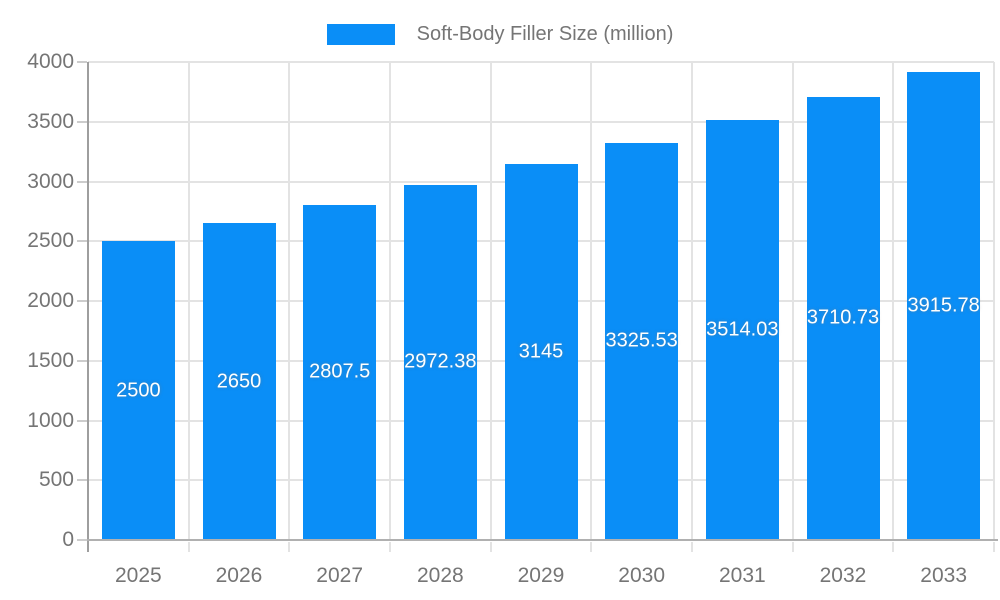 This screenshot has height=600, width=1000. I want to click on bar-value-label: 2650, so click(239, 381).